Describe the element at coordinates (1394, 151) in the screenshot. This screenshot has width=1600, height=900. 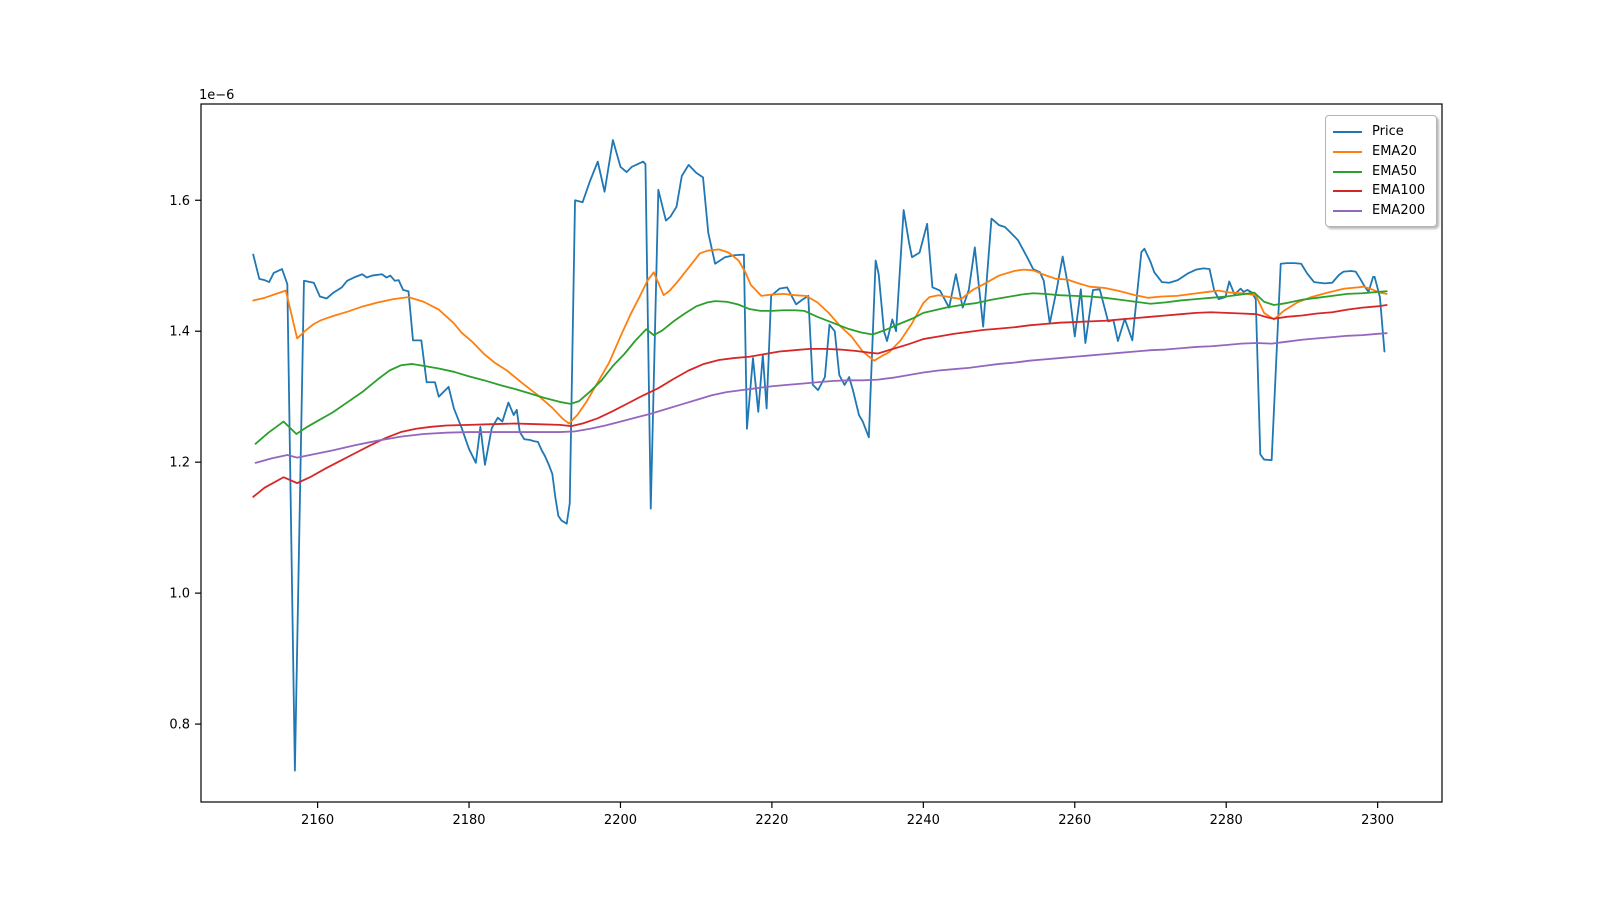
I see `legend-label: EMA20` at that location.